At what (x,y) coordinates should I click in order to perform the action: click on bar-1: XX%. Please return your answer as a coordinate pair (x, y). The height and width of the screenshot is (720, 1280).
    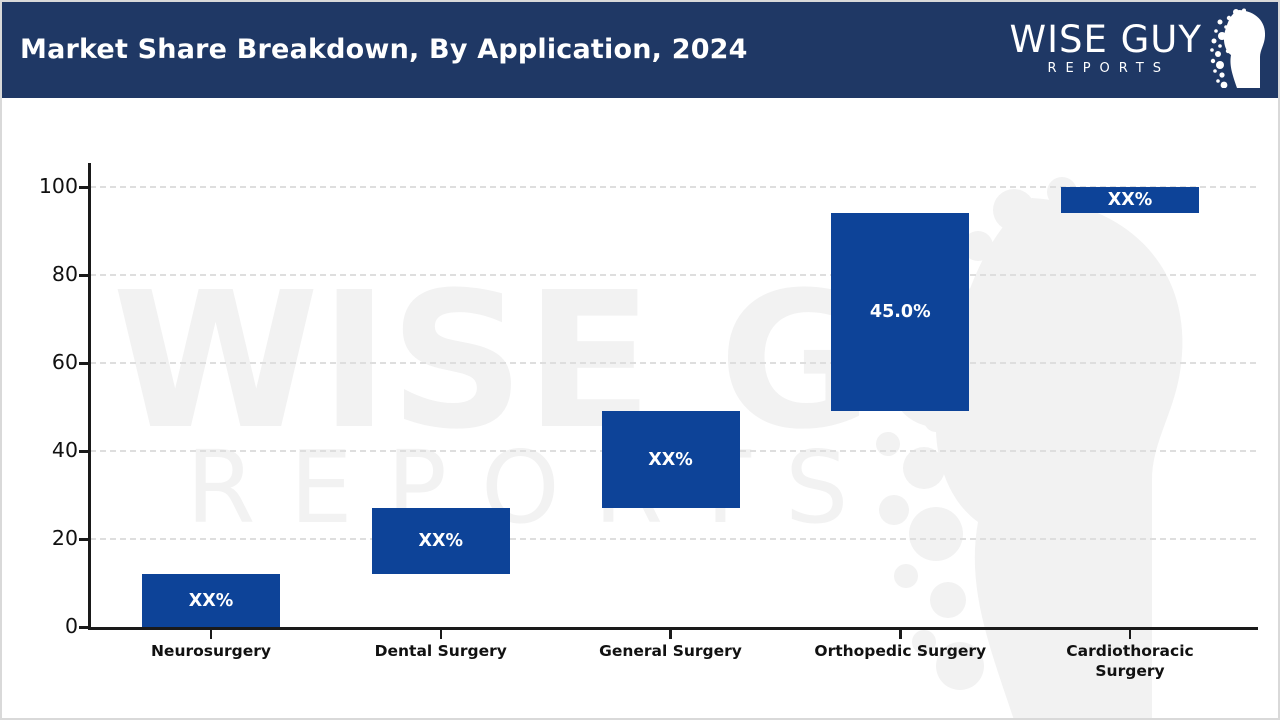
    Looking at the image, I should click on (440, 541).